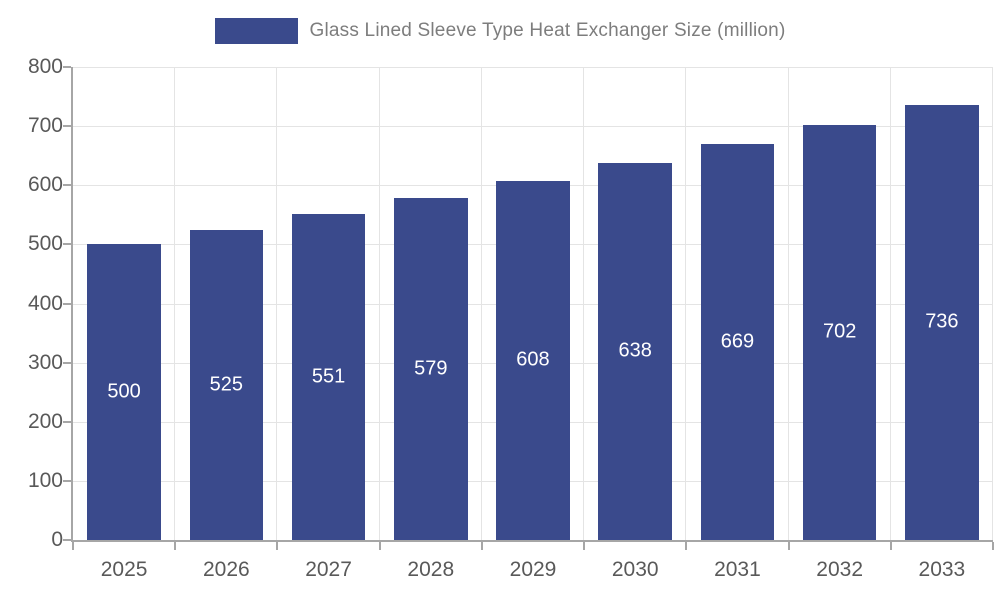 Image resolution: width=1000 pixels, height=600 pixels. I want to click on bar-2032: 702, so click(839, 332).